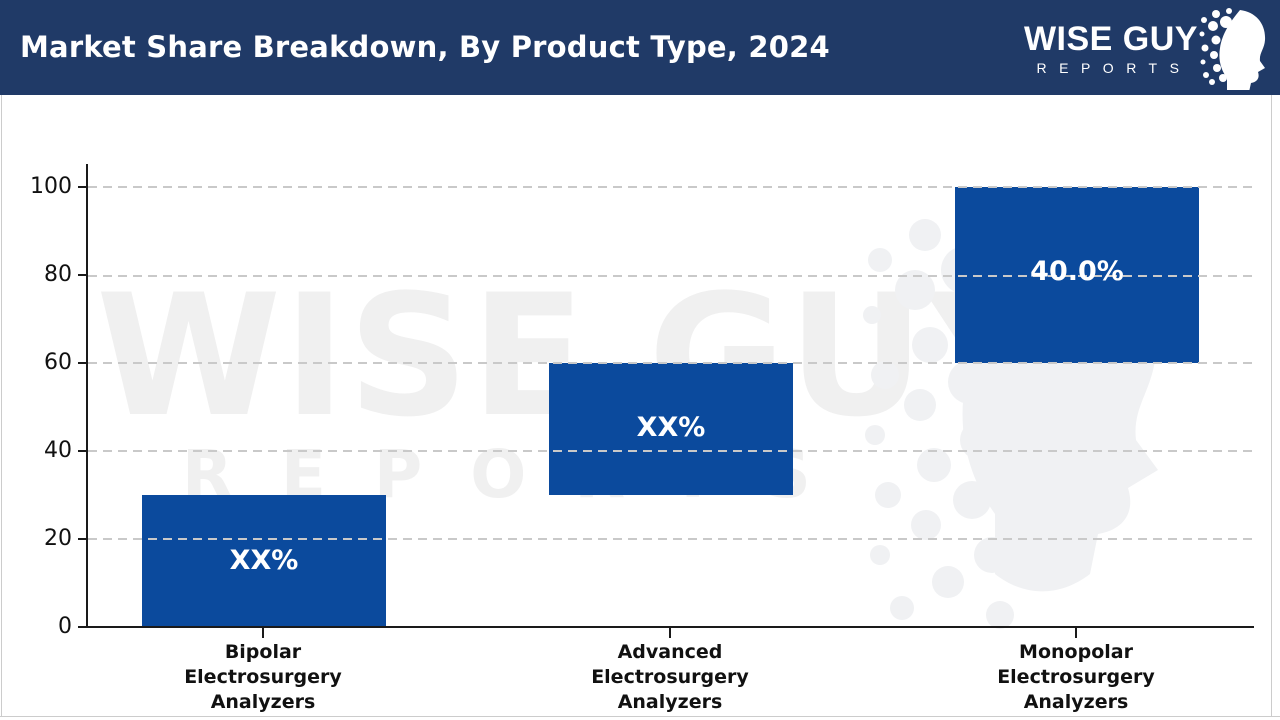  What do you see at coordinates (670, 627) in the screenshot?
I see `x-axis-line` at bounding box center [670, 627].